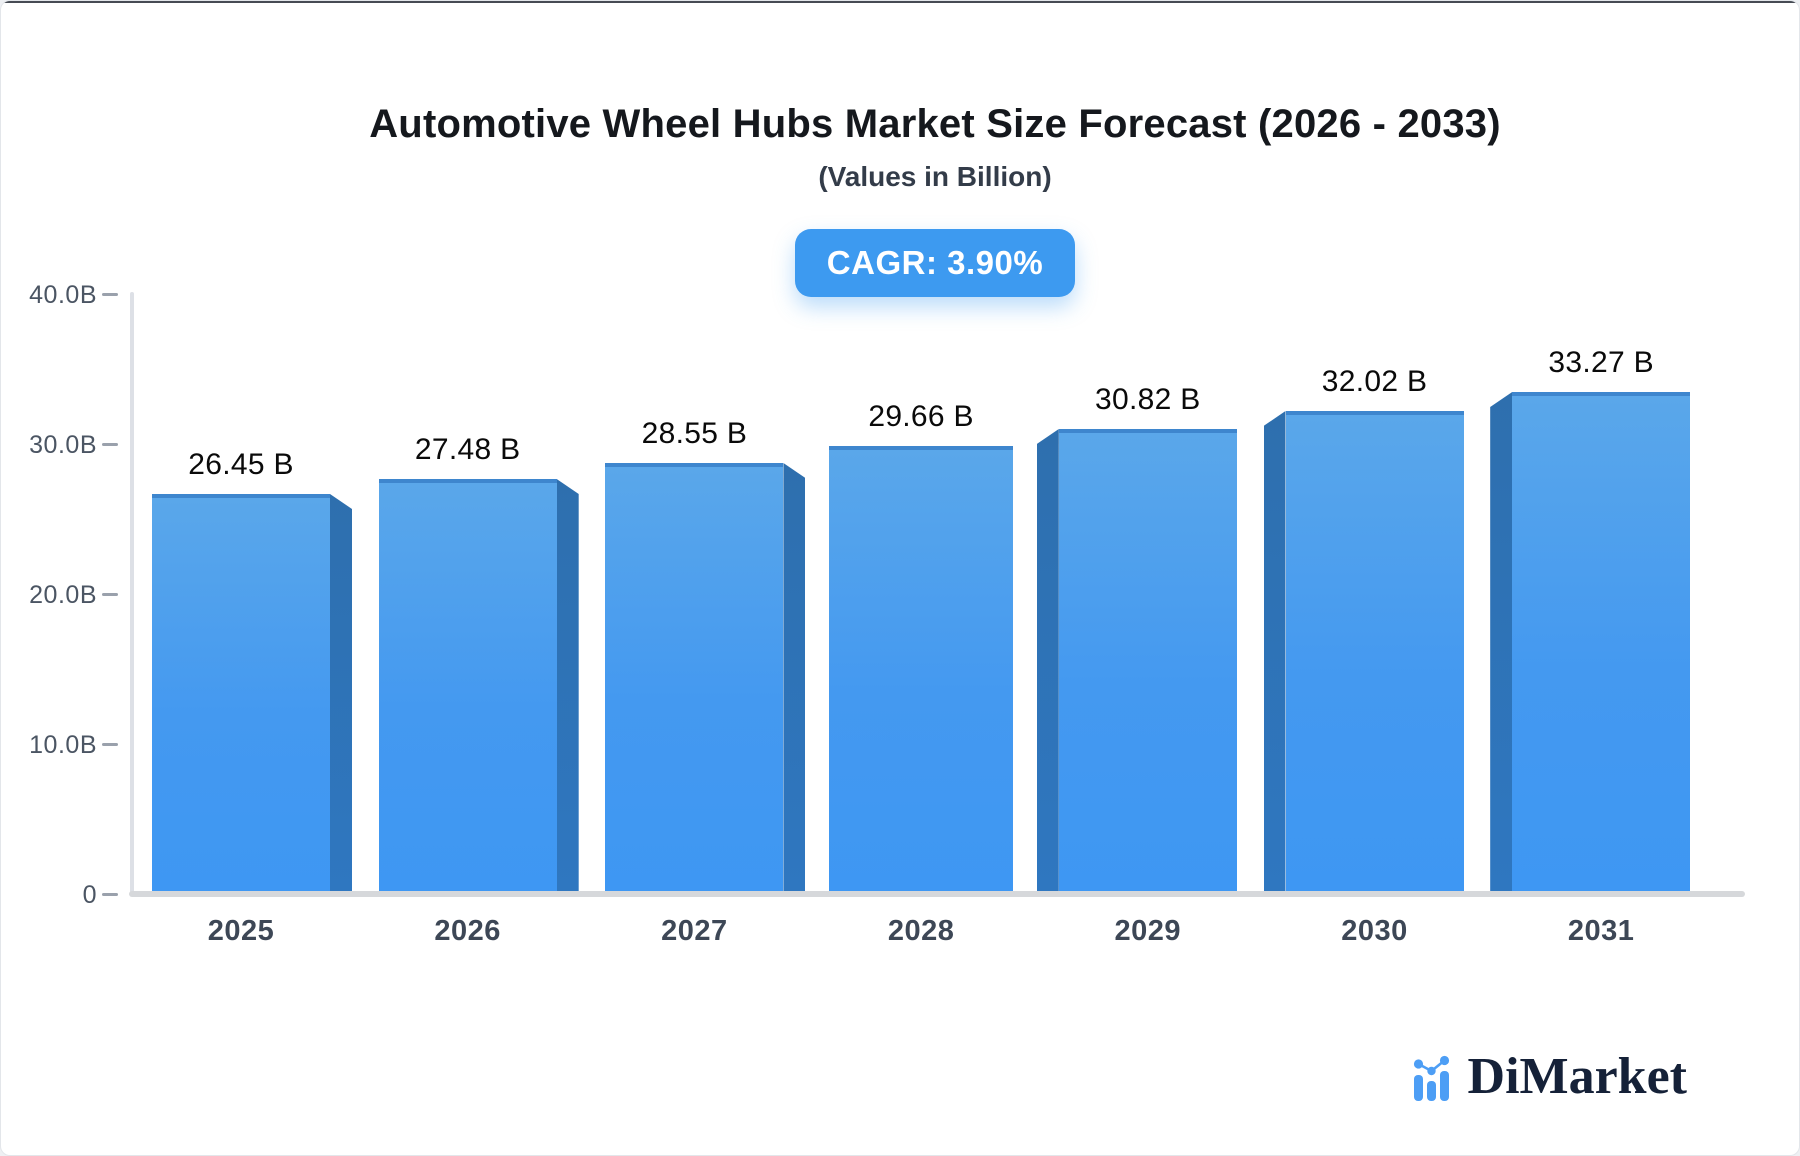 Image resolution: width=1800 pixels, height=1156 pixels. Describe the element at coordinates (467, 931) in the screenshot. I see `x-axis-label: 2026` at that location.